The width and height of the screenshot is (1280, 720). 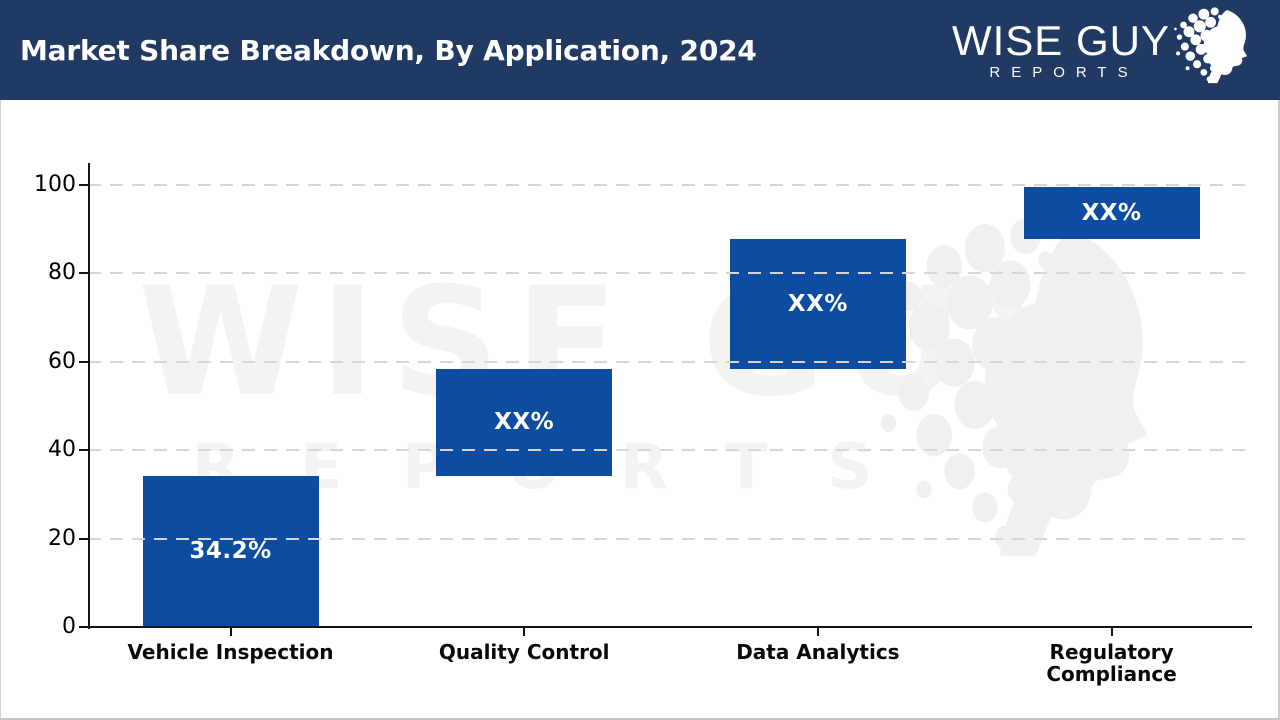 I want to click on y-tick-label: 40, so click(x=62, y=450).